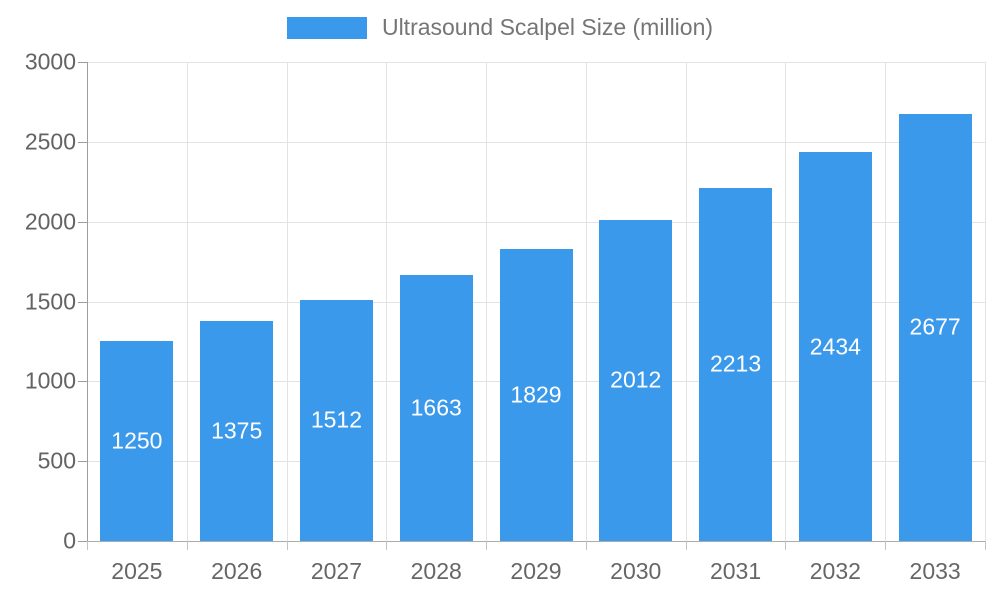 The height and width of the screenshot is (600, 1000). What do you see at coordinates (636, 571) in the screenshot?
I see `x-axis-tick-label: 2030` at bounding box center [636, 571].